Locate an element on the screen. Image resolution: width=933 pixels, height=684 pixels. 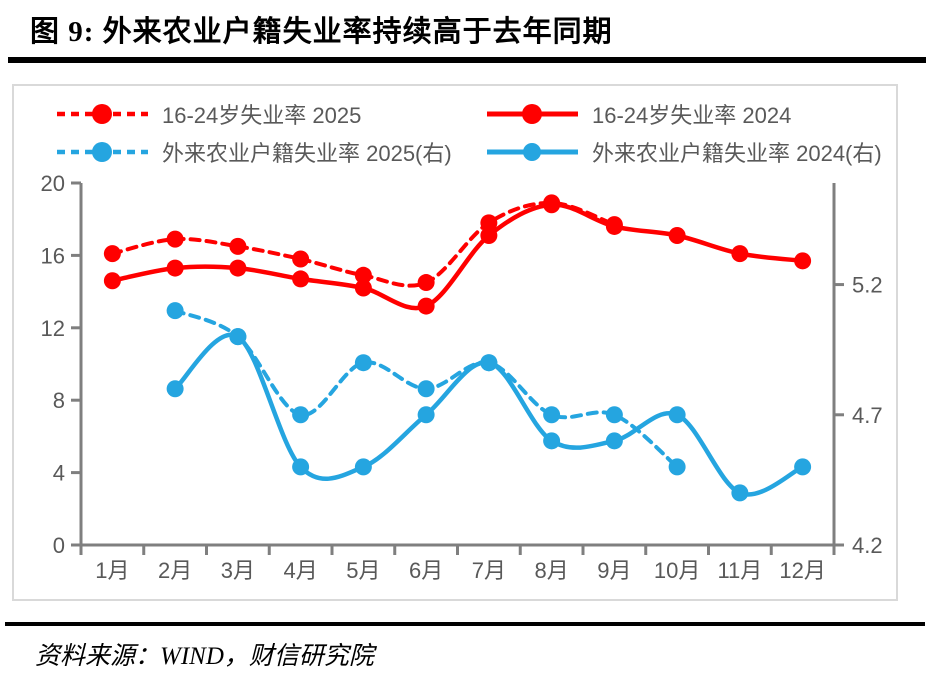
x-axis-tick-label: 7月 is located at coordinates (489, 570).